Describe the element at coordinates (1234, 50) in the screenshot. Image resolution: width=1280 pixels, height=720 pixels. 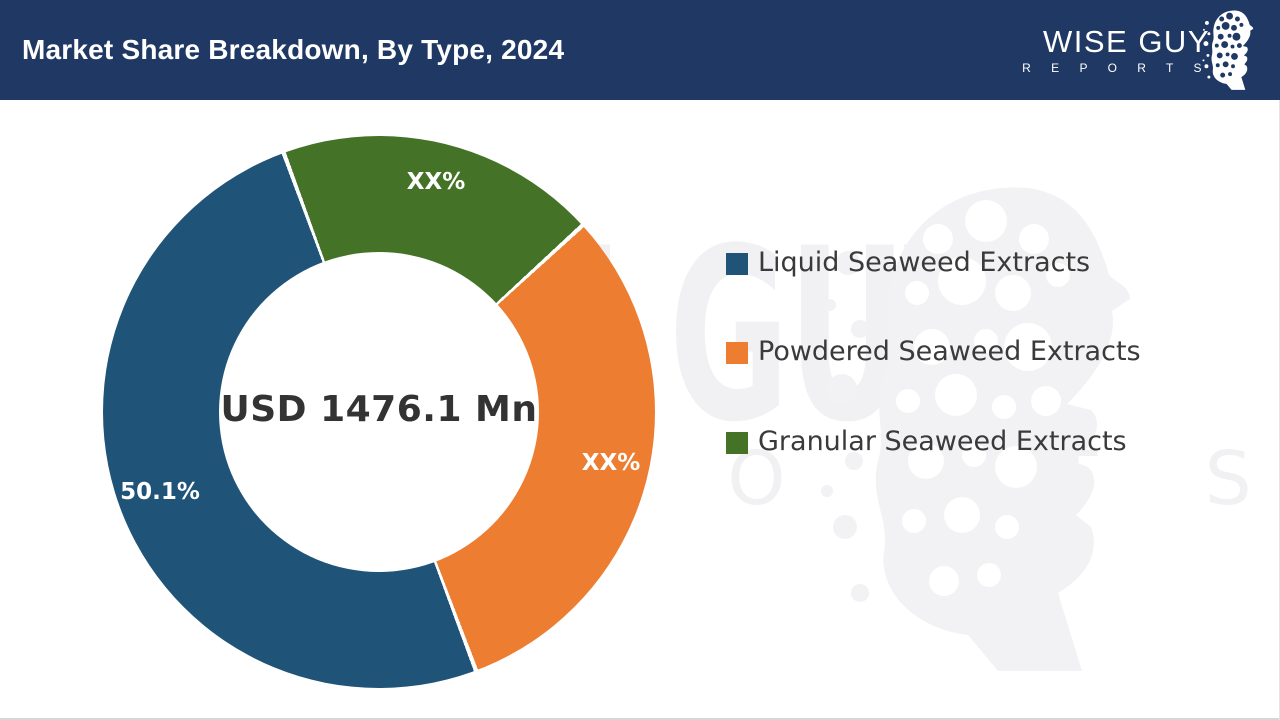
I see `logo-face-icon` at that location.